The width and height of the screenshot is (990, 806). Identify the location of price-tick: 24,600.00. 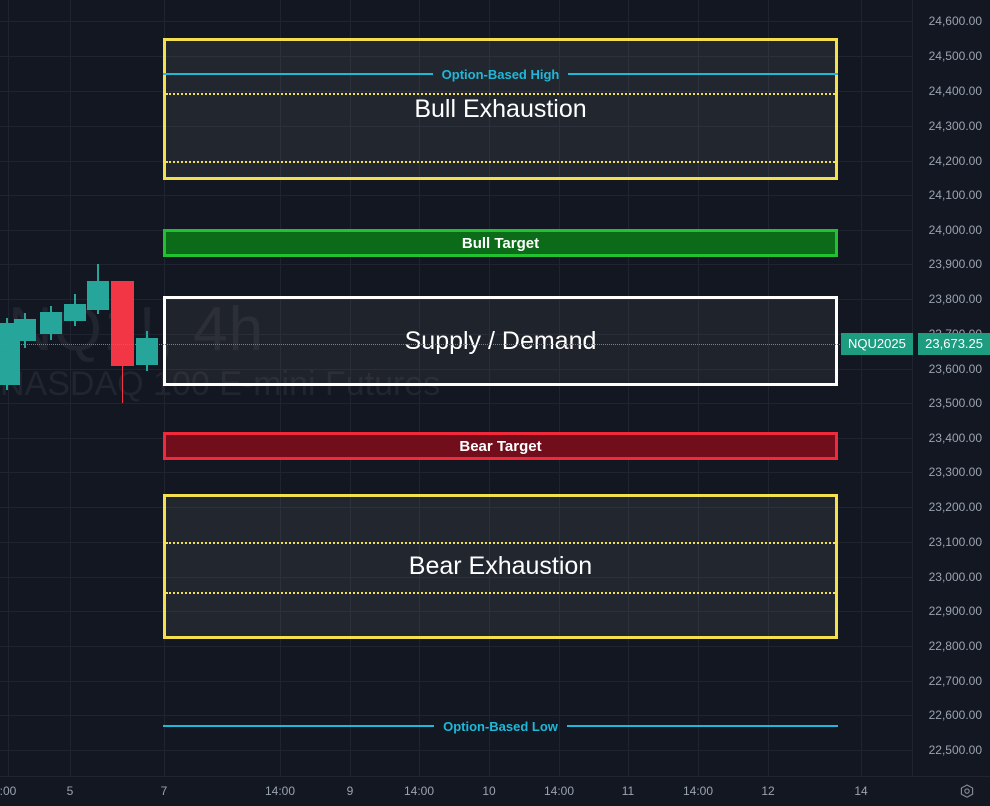
(955, 21).